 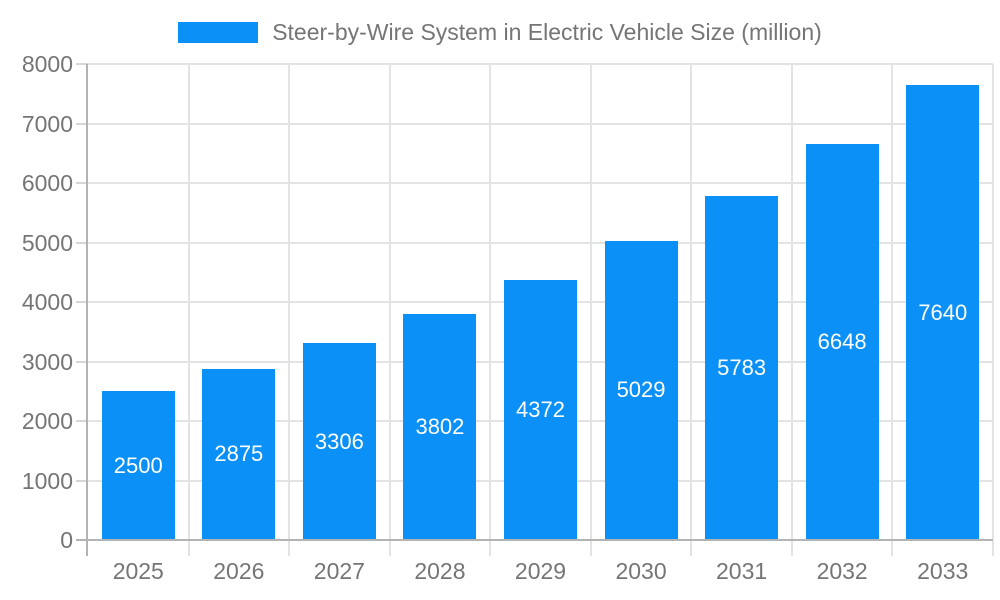 I want to click on y-axis-label: 8000, so click(x=47, y=64).